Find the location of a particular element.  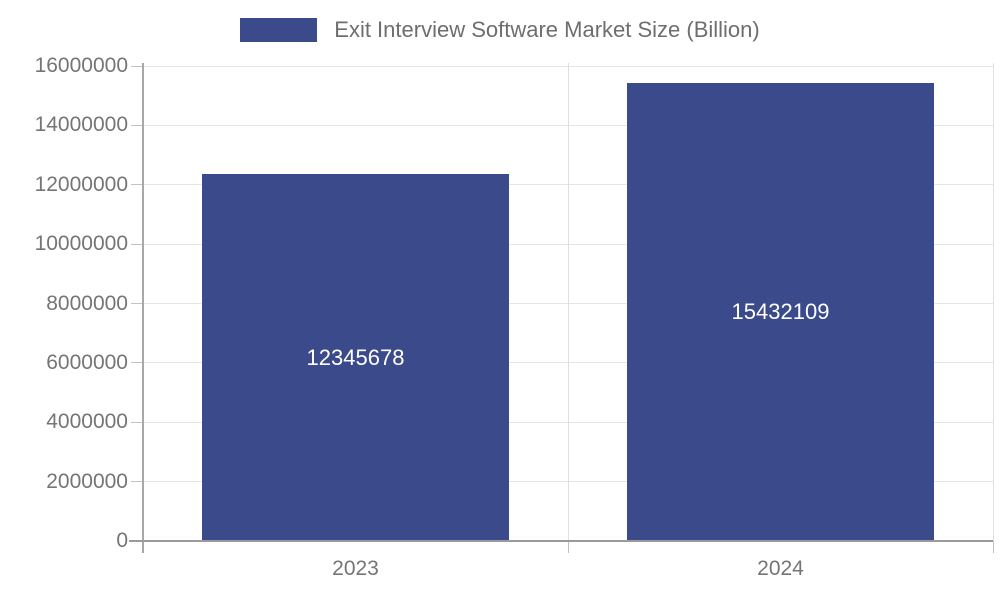

y-axis-line is located at coordinates (143, 308).